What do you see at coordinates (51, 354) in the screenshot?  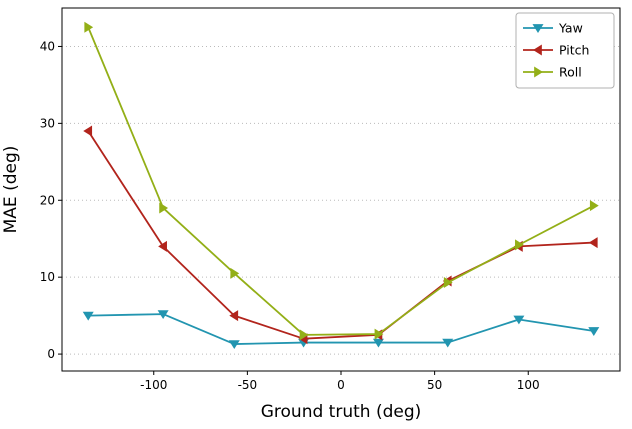 I see `y-tick-label: 0` at bounding box center [51, 354].